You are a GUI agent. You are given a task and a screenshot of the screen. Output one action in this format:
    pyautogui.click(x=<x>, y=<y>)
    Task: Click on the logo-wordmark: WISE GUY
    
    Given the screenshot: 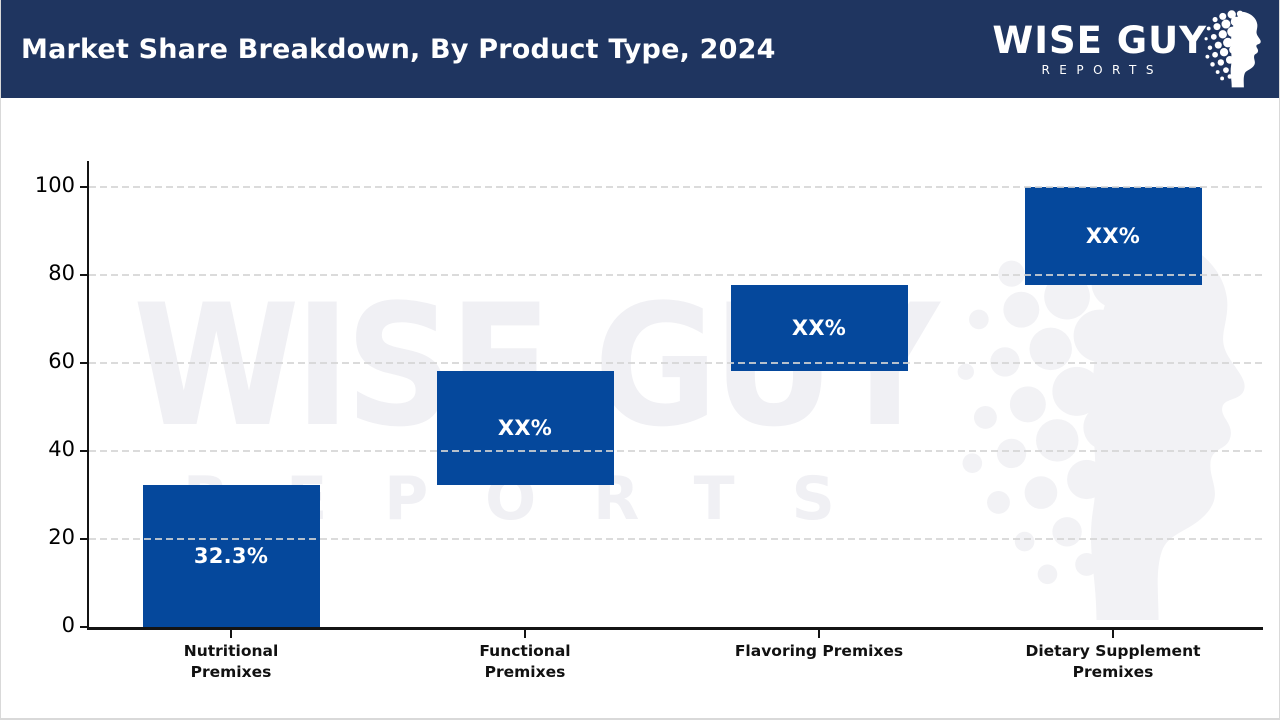 What is the action you would take?
    pyautogui.click(x=1099, y=40)
    